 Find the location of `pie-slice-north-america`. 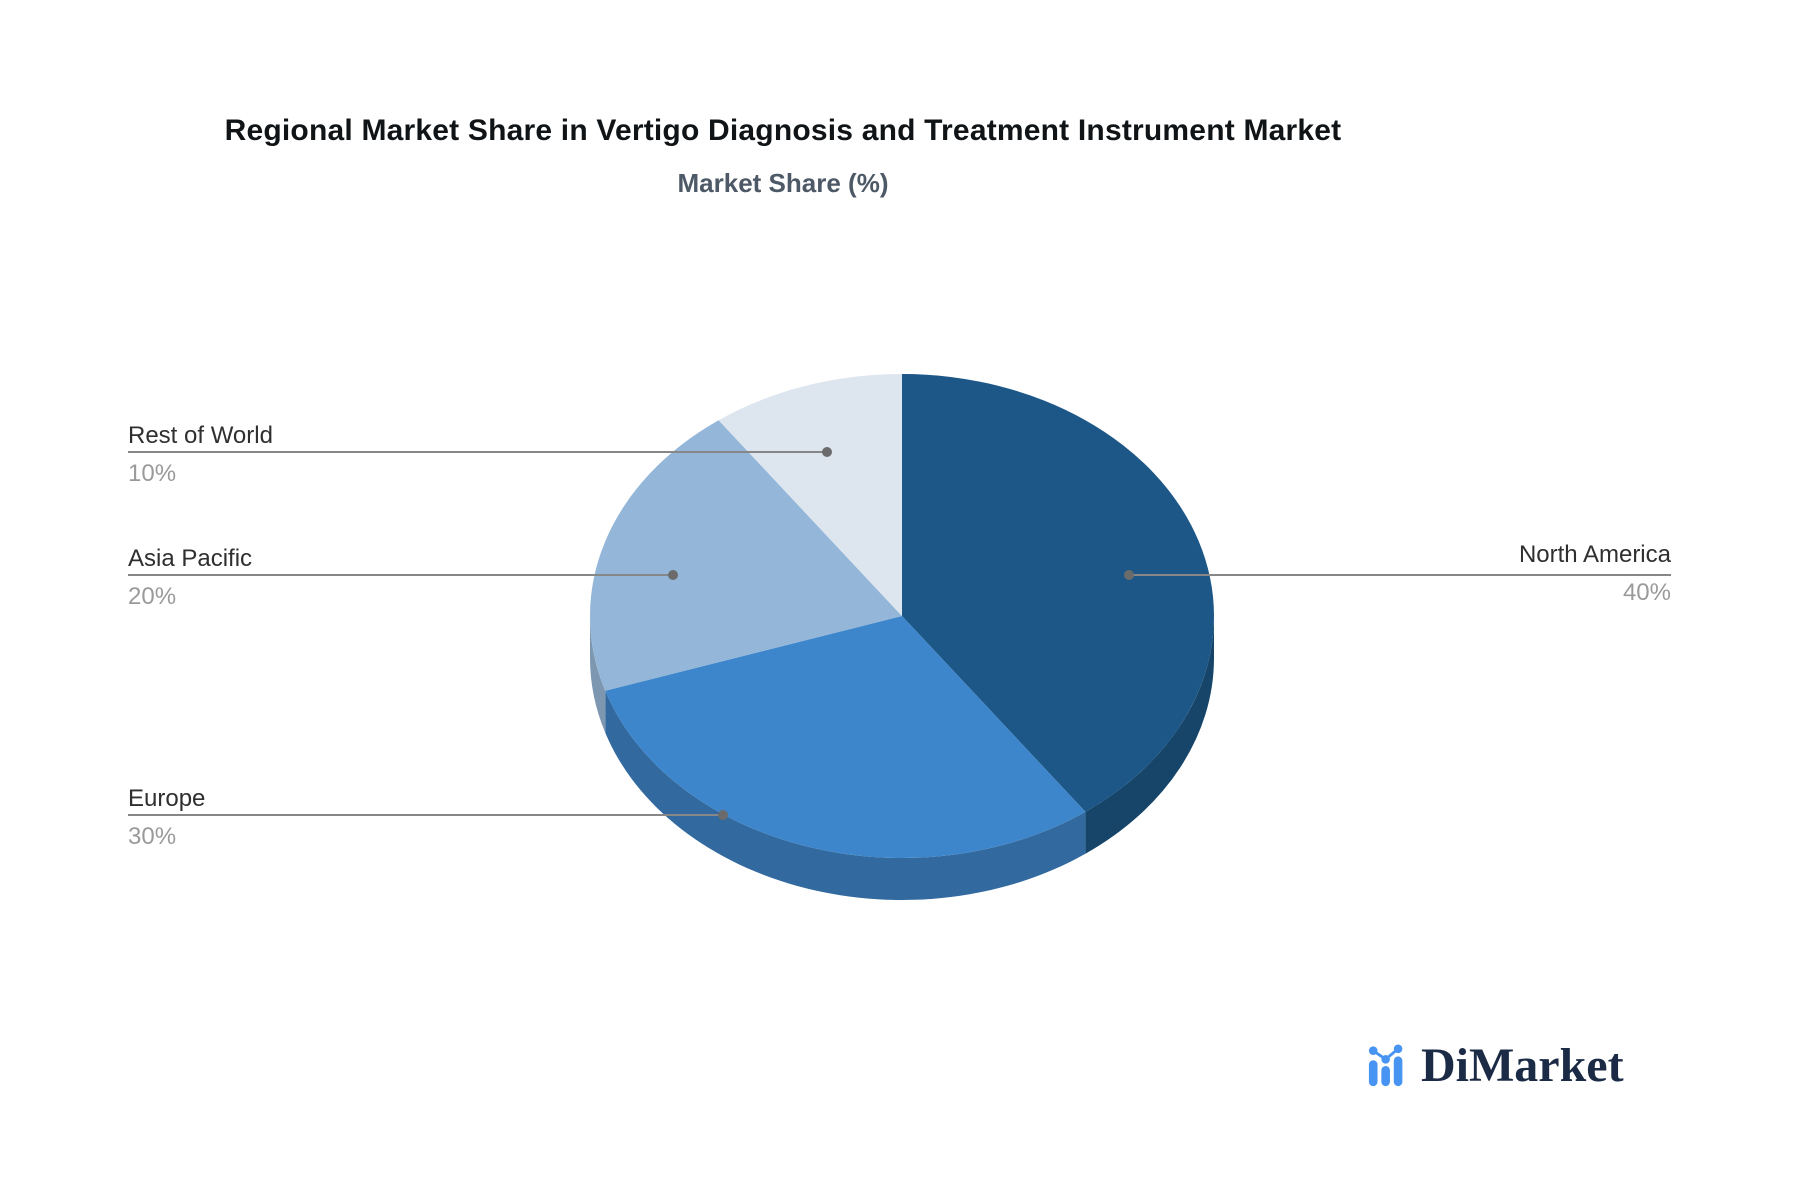

pie-slice-north-america is located at coordinates (1058, 593).